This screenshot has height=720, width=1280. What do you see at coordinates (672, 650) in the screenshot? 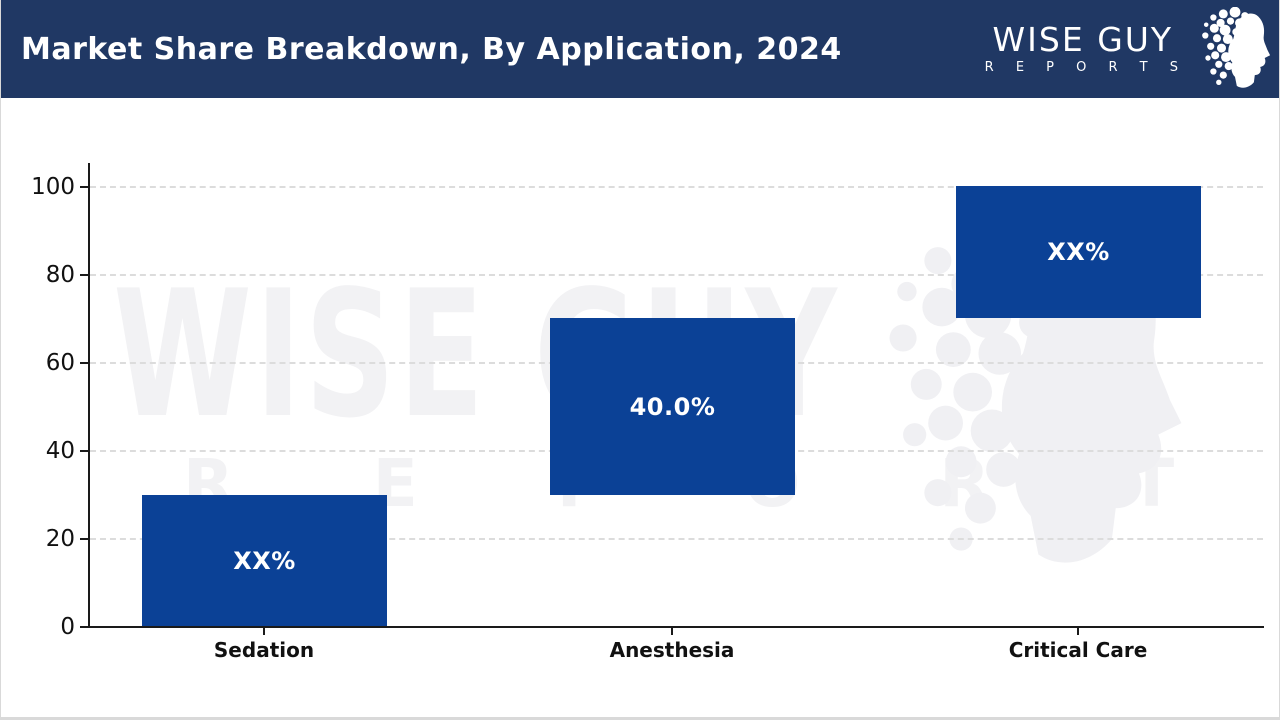
I see `x-label-anesthesia: Anesthesia` at bounding box center [672, 650].